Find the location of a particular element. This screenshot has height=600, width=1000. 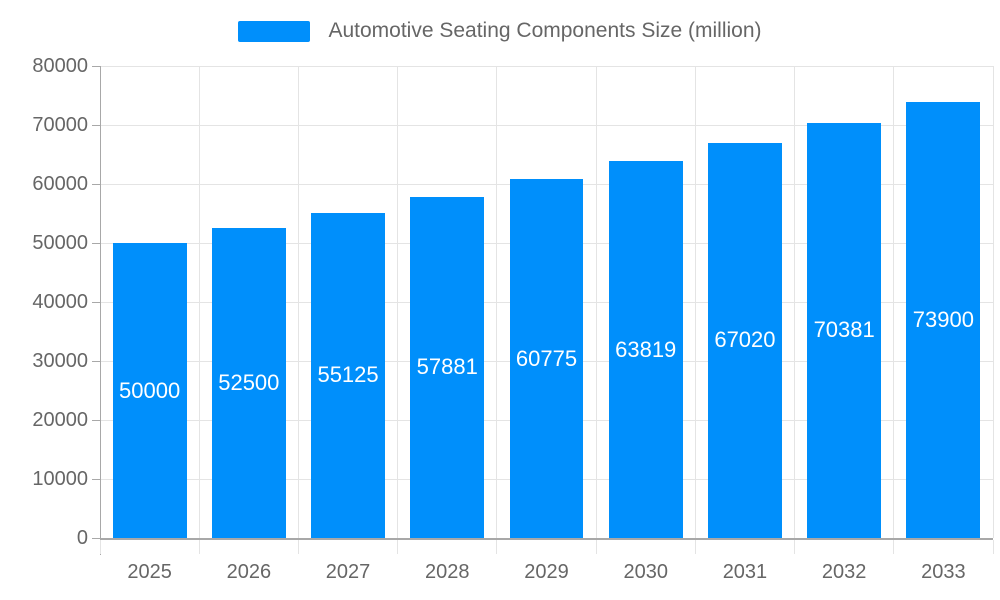

y-tick-label: 20000 is located at coordinates (60, 420).